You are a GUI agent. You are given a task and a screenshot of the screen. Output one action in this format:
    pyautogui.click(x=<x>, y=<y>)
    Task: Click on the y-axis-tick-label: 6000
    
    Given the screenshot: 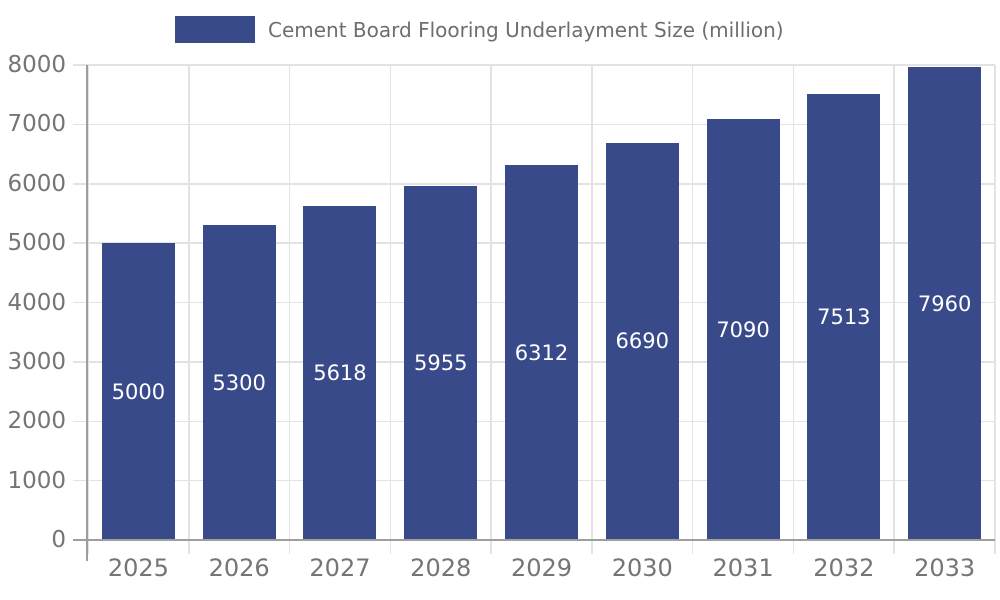 What is the action you would take?
    pyautogui.click(x=36, y=183)
    